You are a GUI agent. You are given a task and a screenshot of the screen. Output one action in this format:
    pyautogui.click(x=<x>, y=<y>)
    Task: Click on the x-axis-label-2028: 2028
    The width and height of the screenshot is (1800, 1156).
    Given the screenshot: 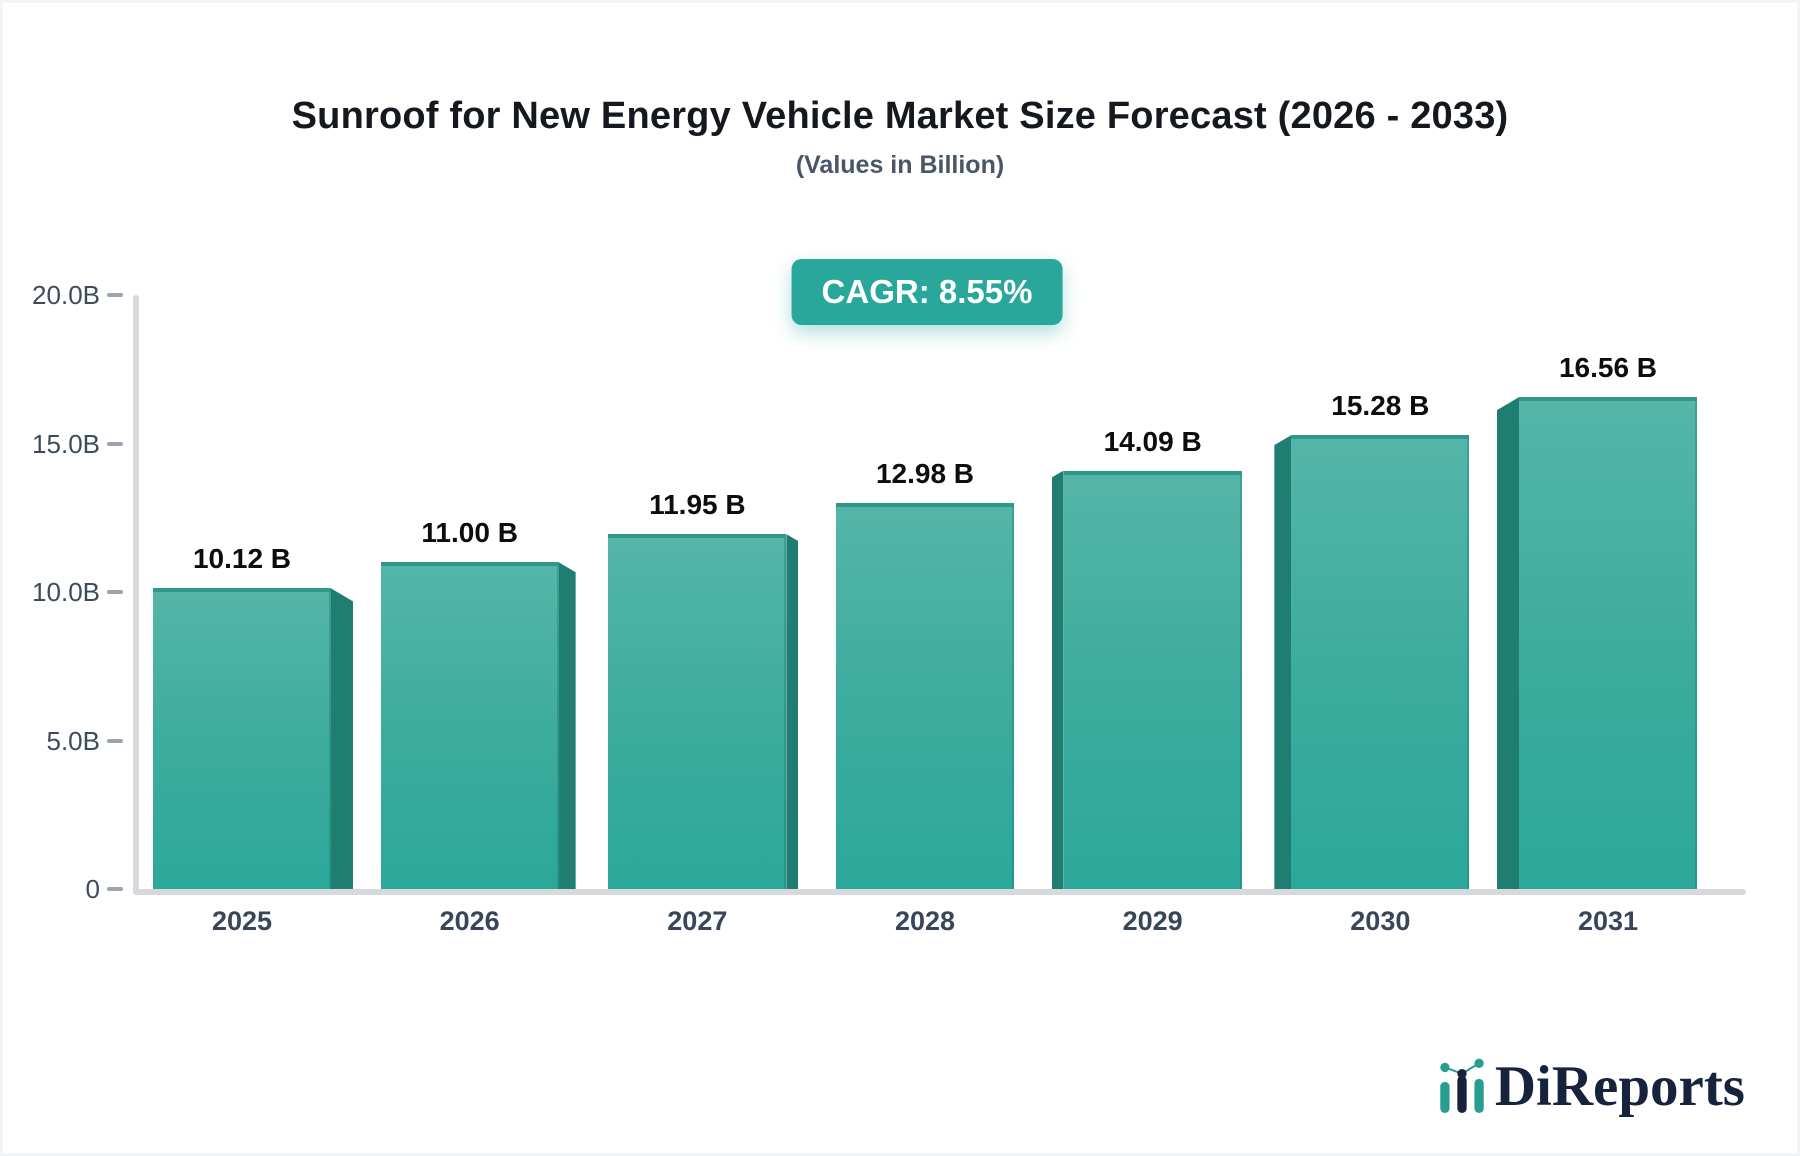 What is the action you would take?
    pyautogui.click(x=925, y=921)
    